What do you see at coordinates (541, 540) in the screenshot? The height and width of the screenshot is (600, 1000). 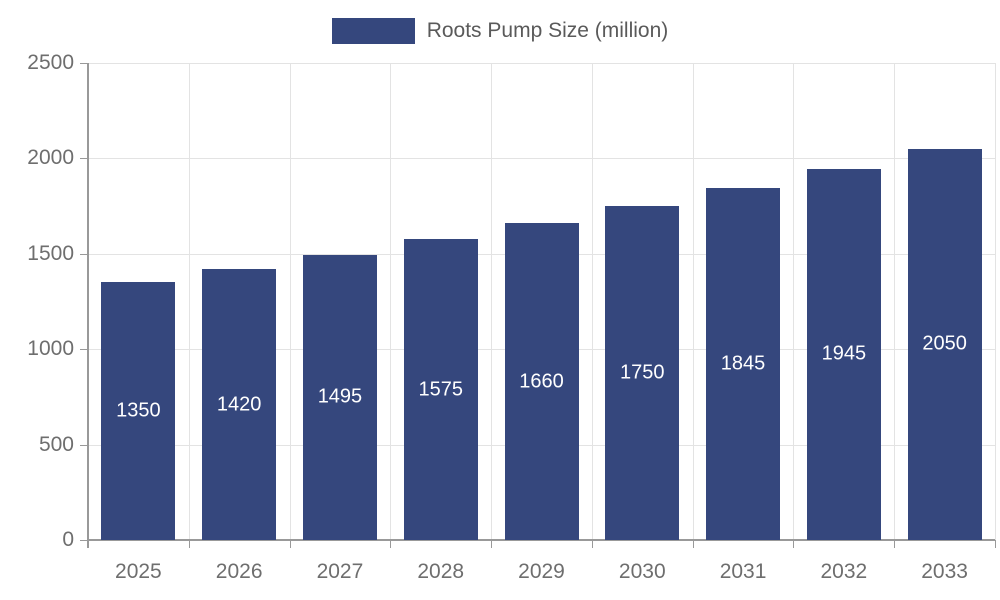 I see `x-axis-line` at bounding box center [541, 540].